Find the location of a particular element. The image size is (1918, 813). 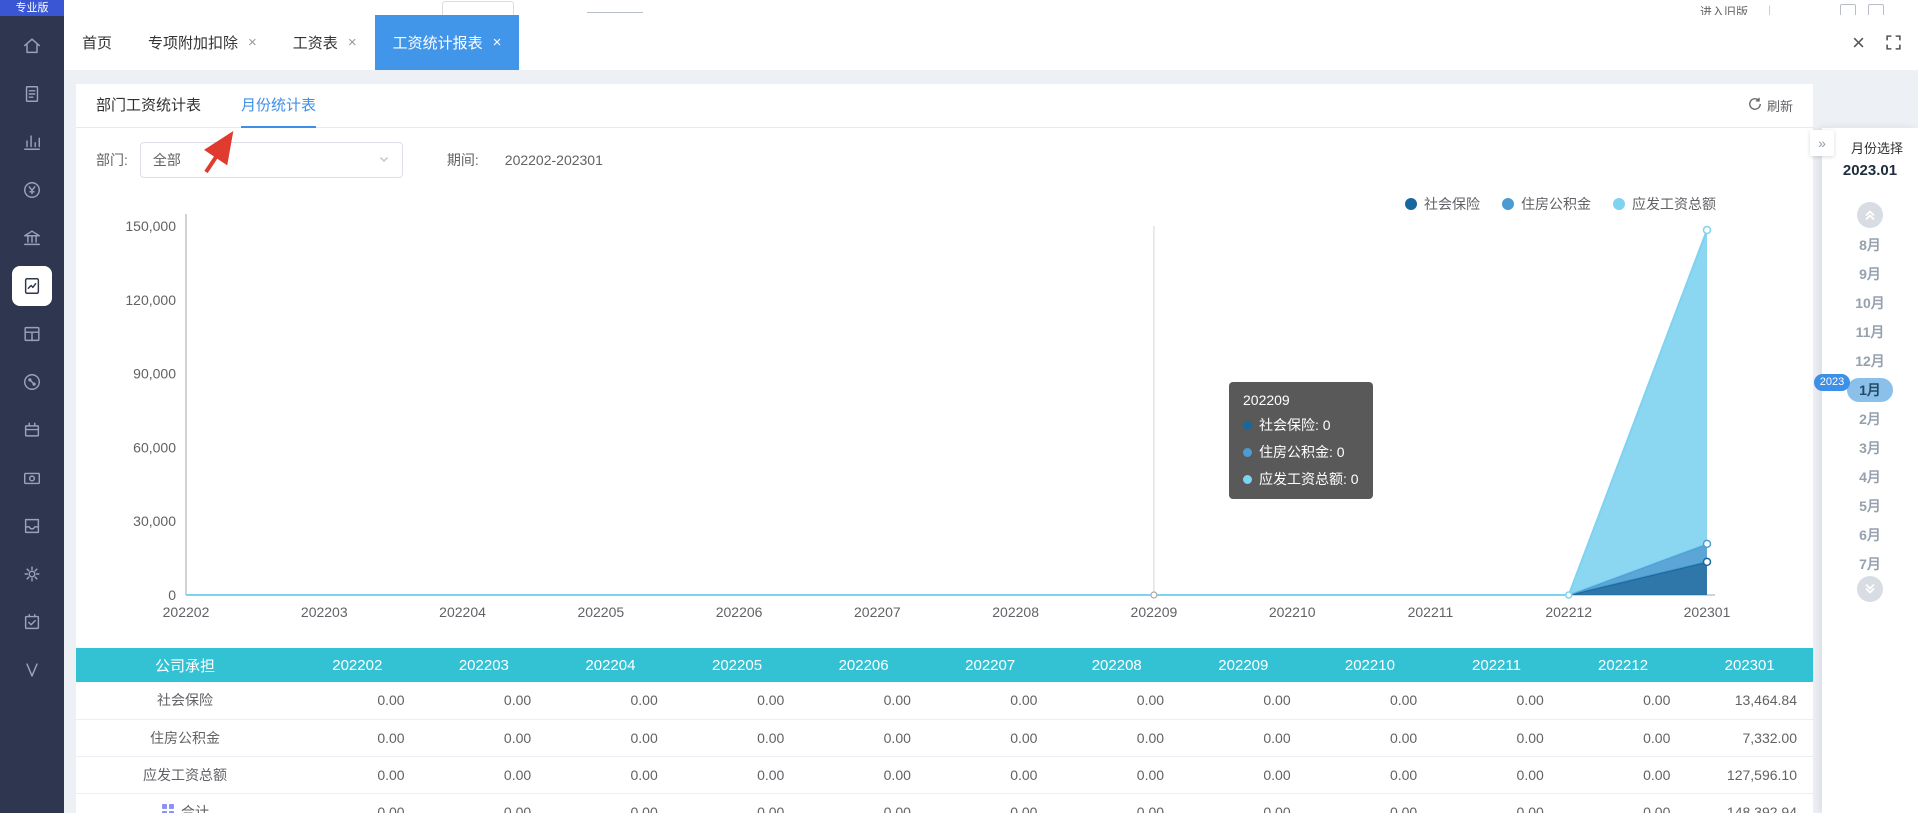

department-select-value: 全部 is located at coordinates (166, 160).